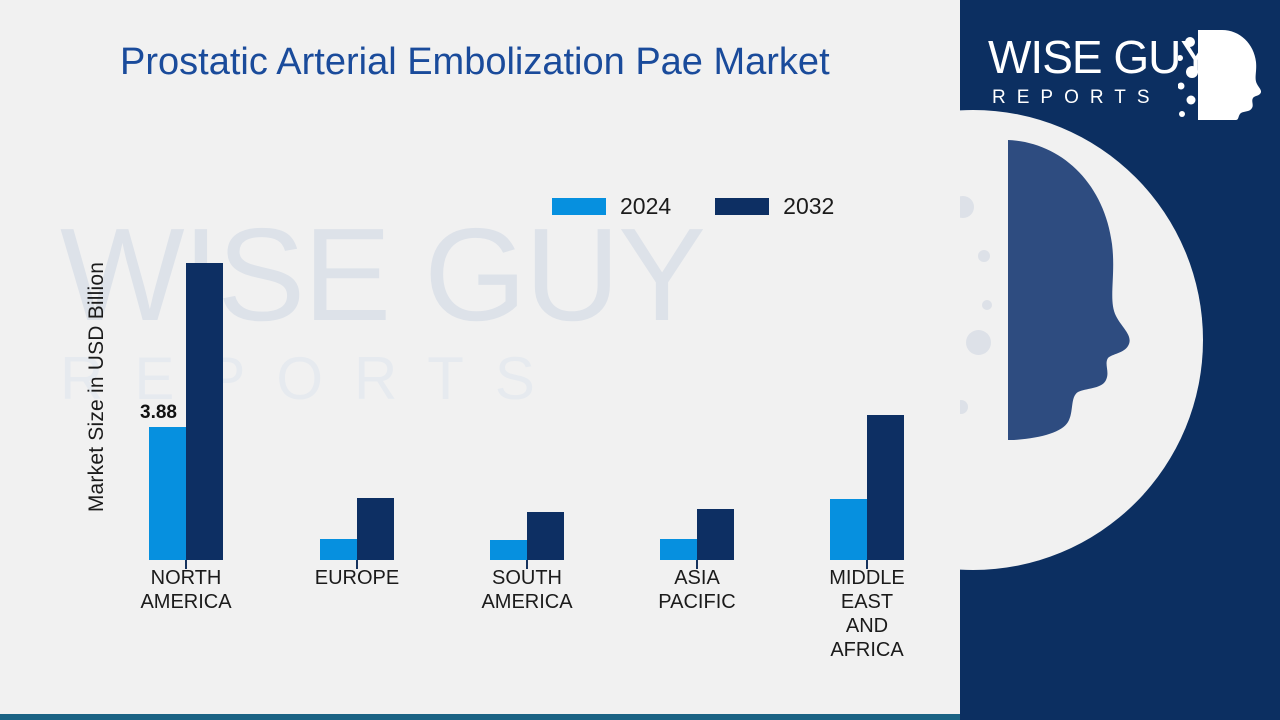  Describe the element at coordinates (867, 614) in the screenshot. I see `x-axis-category-label: MIDDLE EAST AND AFRICA` at that location.